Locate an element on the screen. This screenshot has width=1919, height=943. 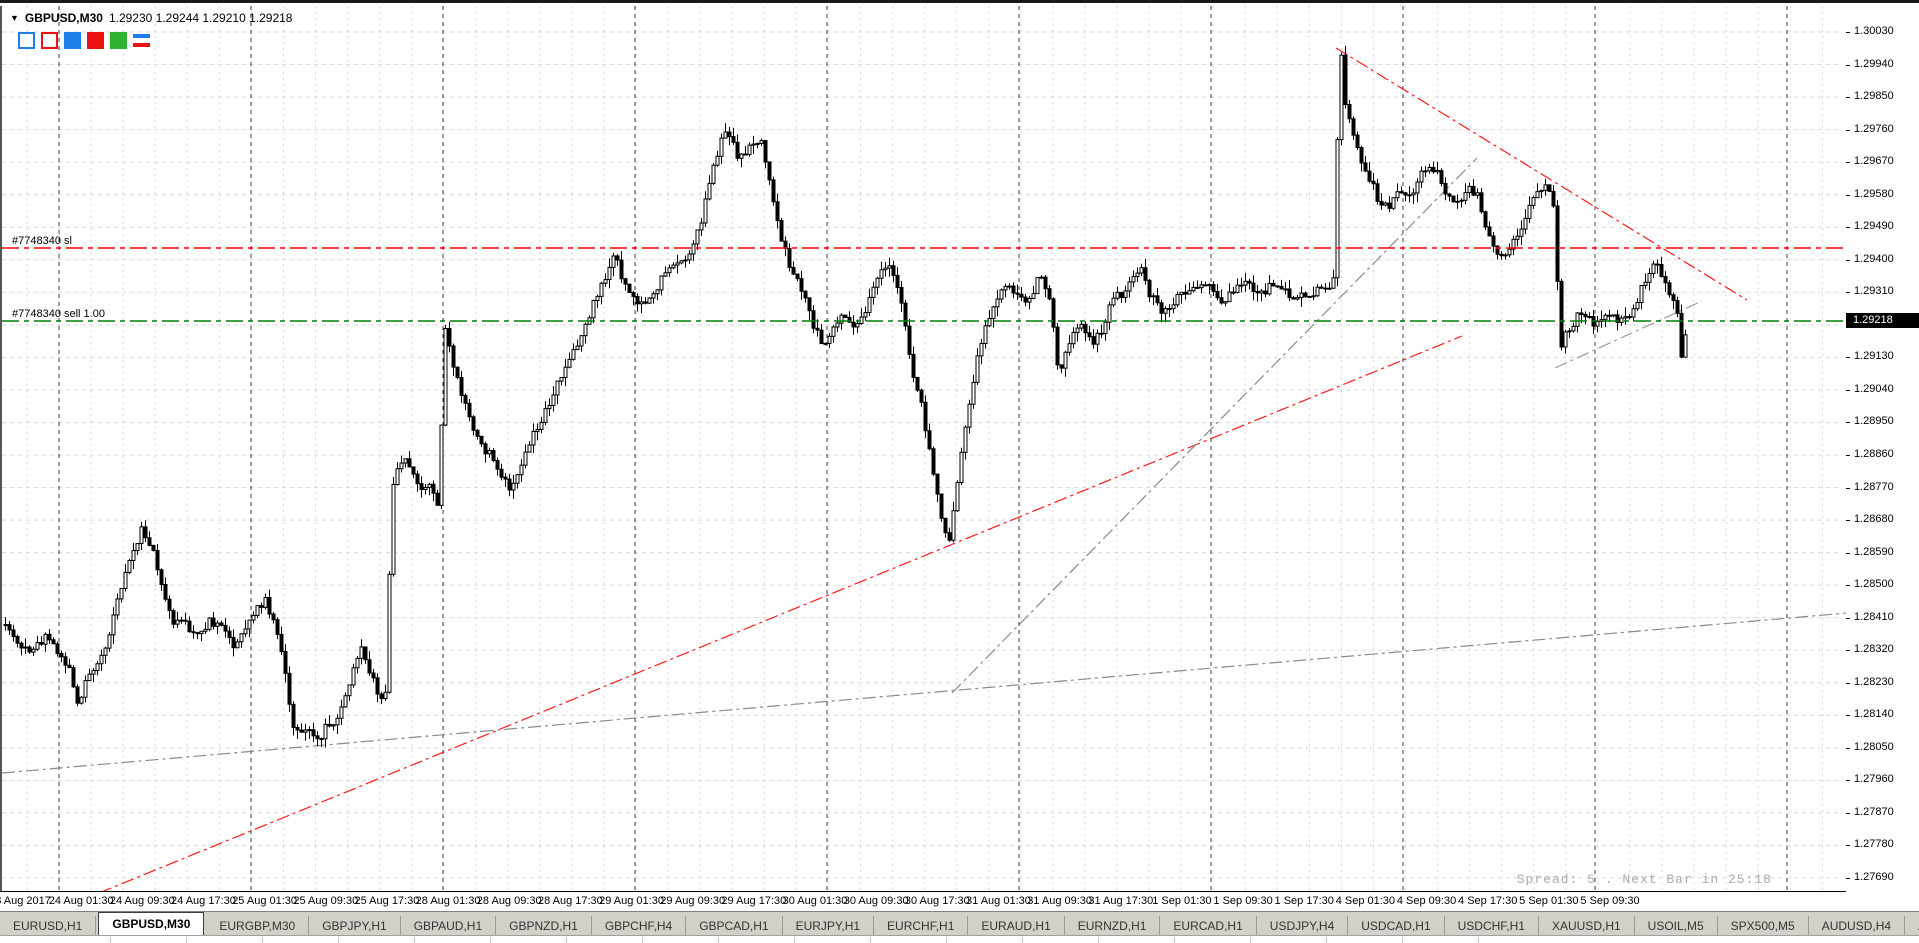
object-color-toolbar is located at coordinates (84, 40).